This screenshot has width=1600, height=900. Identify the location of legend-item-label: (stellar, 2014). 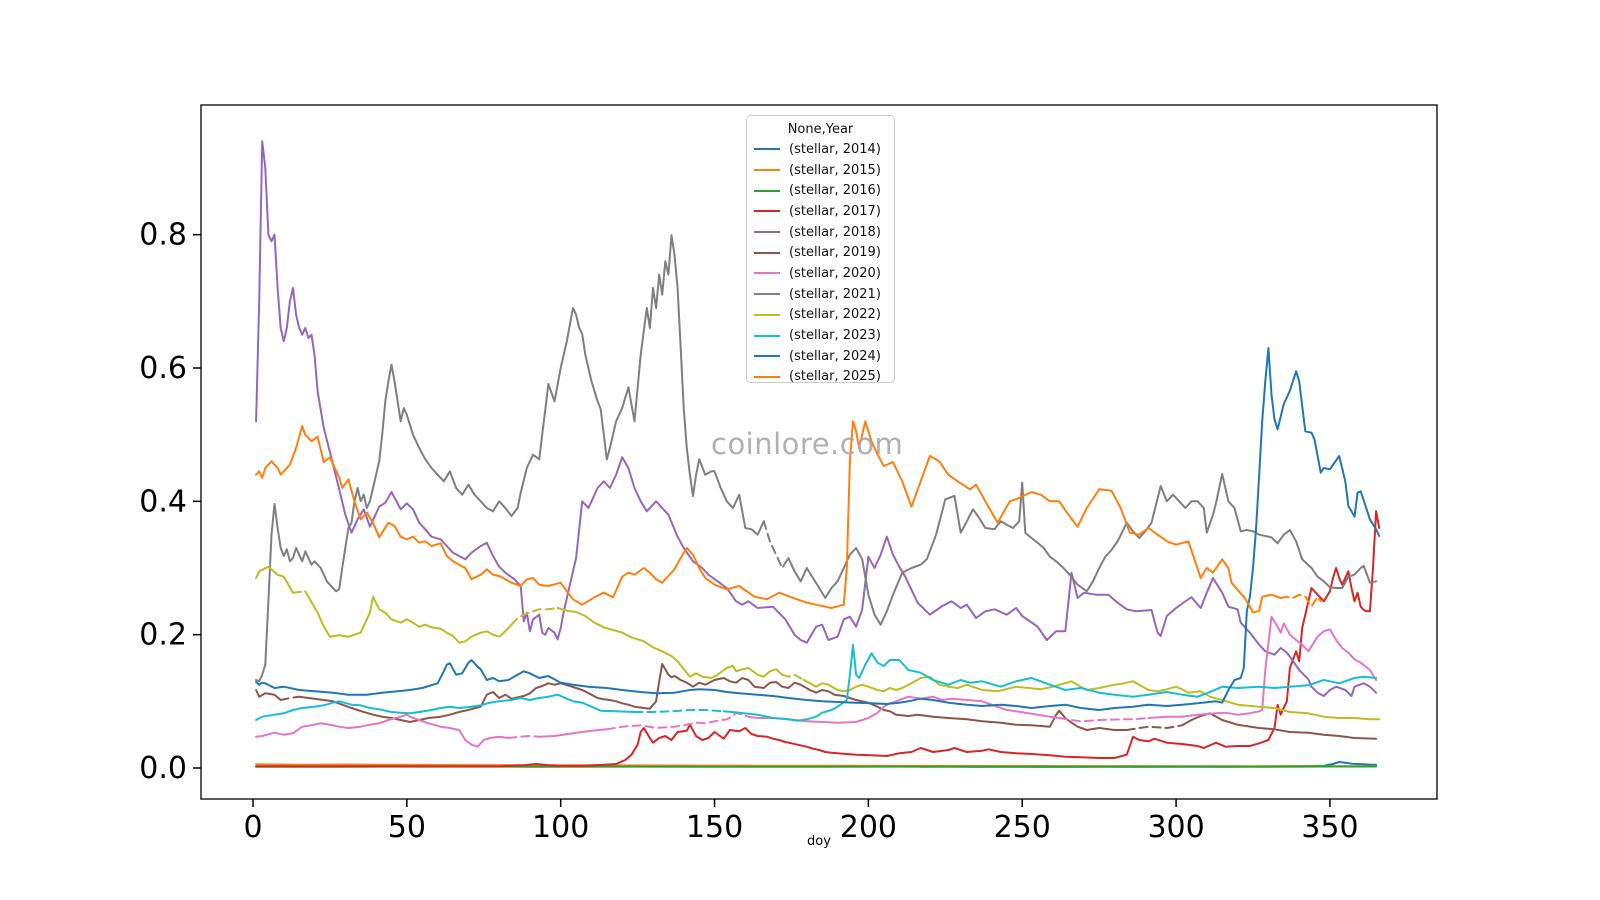
(835, 149).